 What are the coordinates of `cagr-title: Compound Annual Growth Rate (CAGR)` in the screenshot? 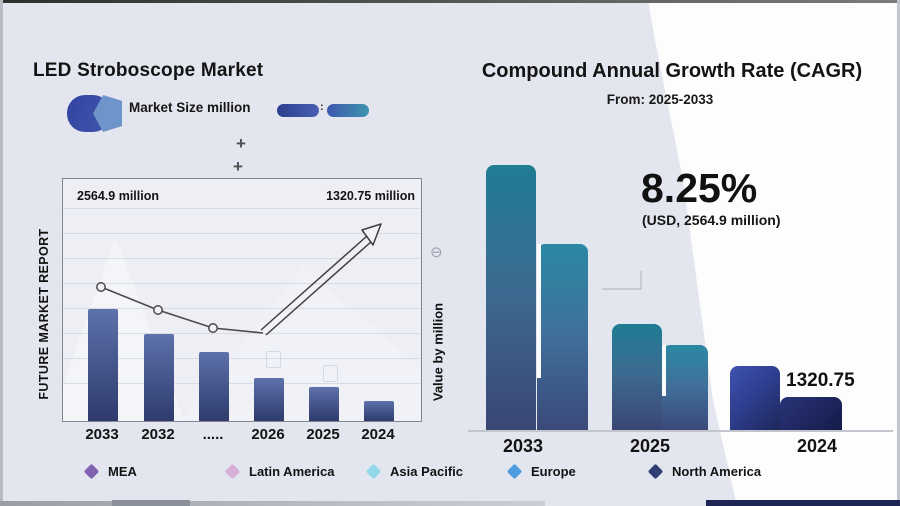 It's located at (672, 71).